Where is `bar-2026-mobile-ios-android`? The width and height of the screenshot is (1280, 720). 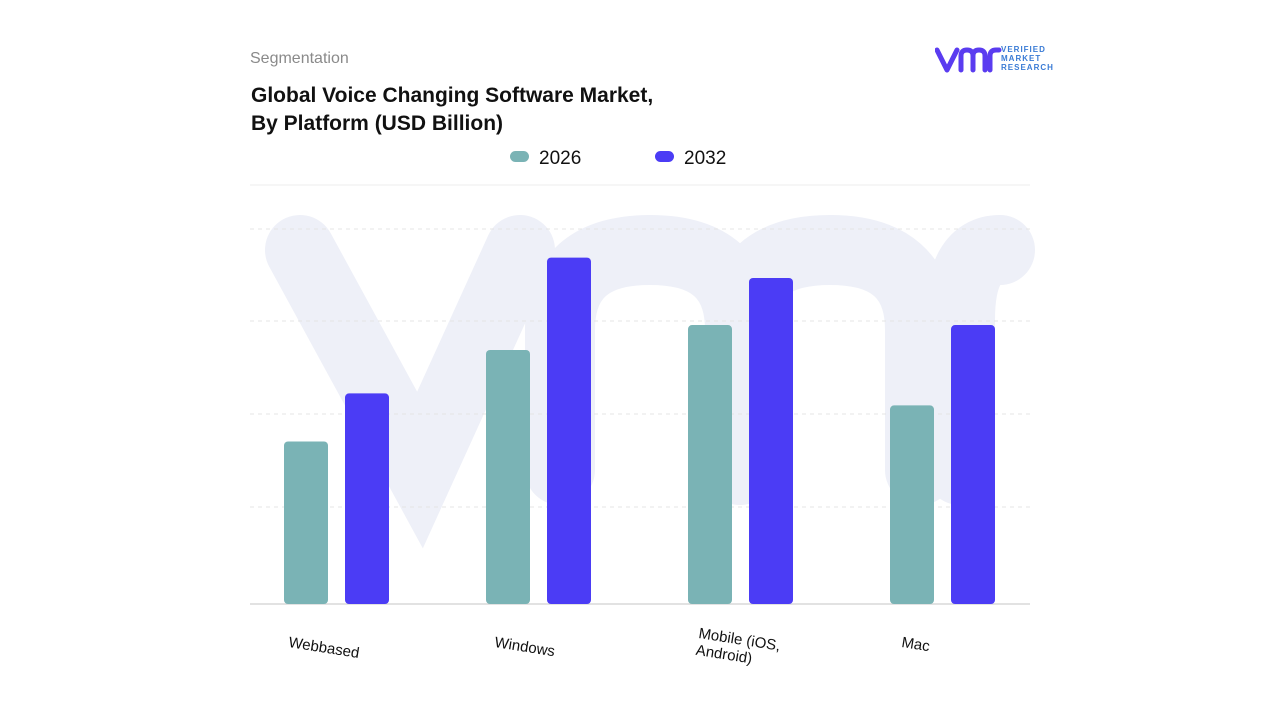 bar-2026-mobile-ios-android is located at coordinates (710, 464).